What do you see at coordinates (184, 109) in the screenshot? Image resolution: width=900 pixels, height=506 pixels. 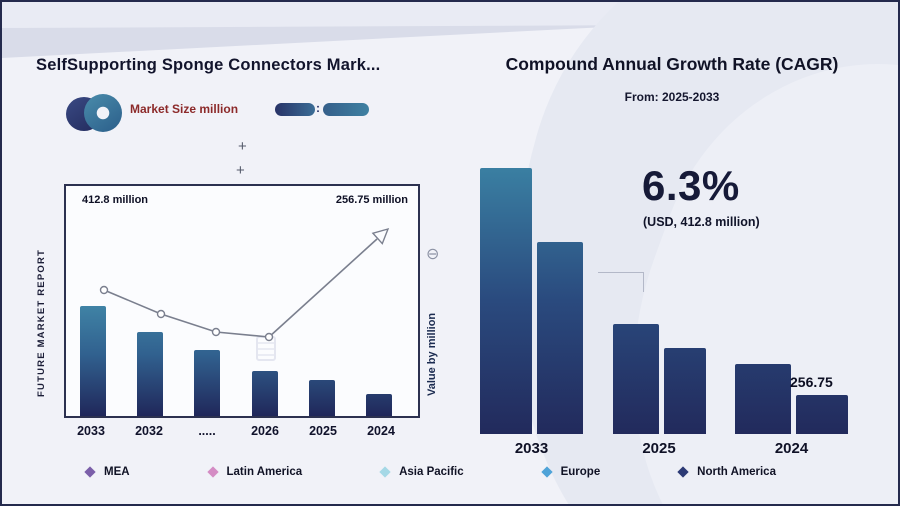 I see `market-size-legend-label: Market Size million` at bounding box center [184, 109].